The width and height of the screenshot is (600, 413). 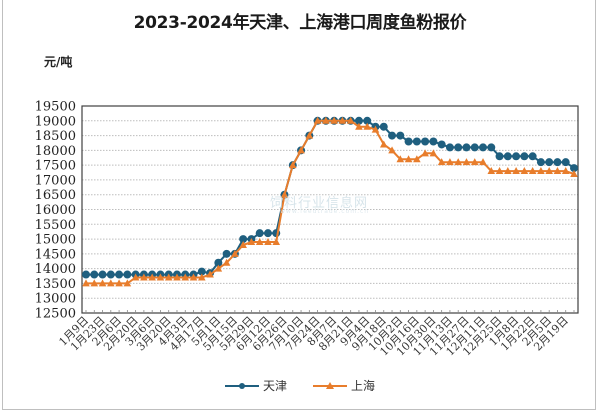 What do you see at coordinates (55, 107) in the screenshot?
I see `y-tick-label: 19500` at bounding box center [55, 107].